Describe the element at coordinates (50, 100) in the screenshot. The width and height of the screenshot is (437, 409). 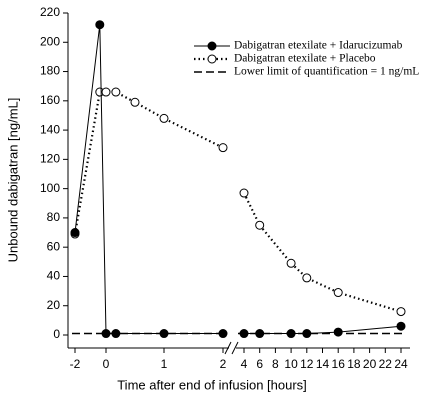
I see `y-tick-label: 160` at that location.